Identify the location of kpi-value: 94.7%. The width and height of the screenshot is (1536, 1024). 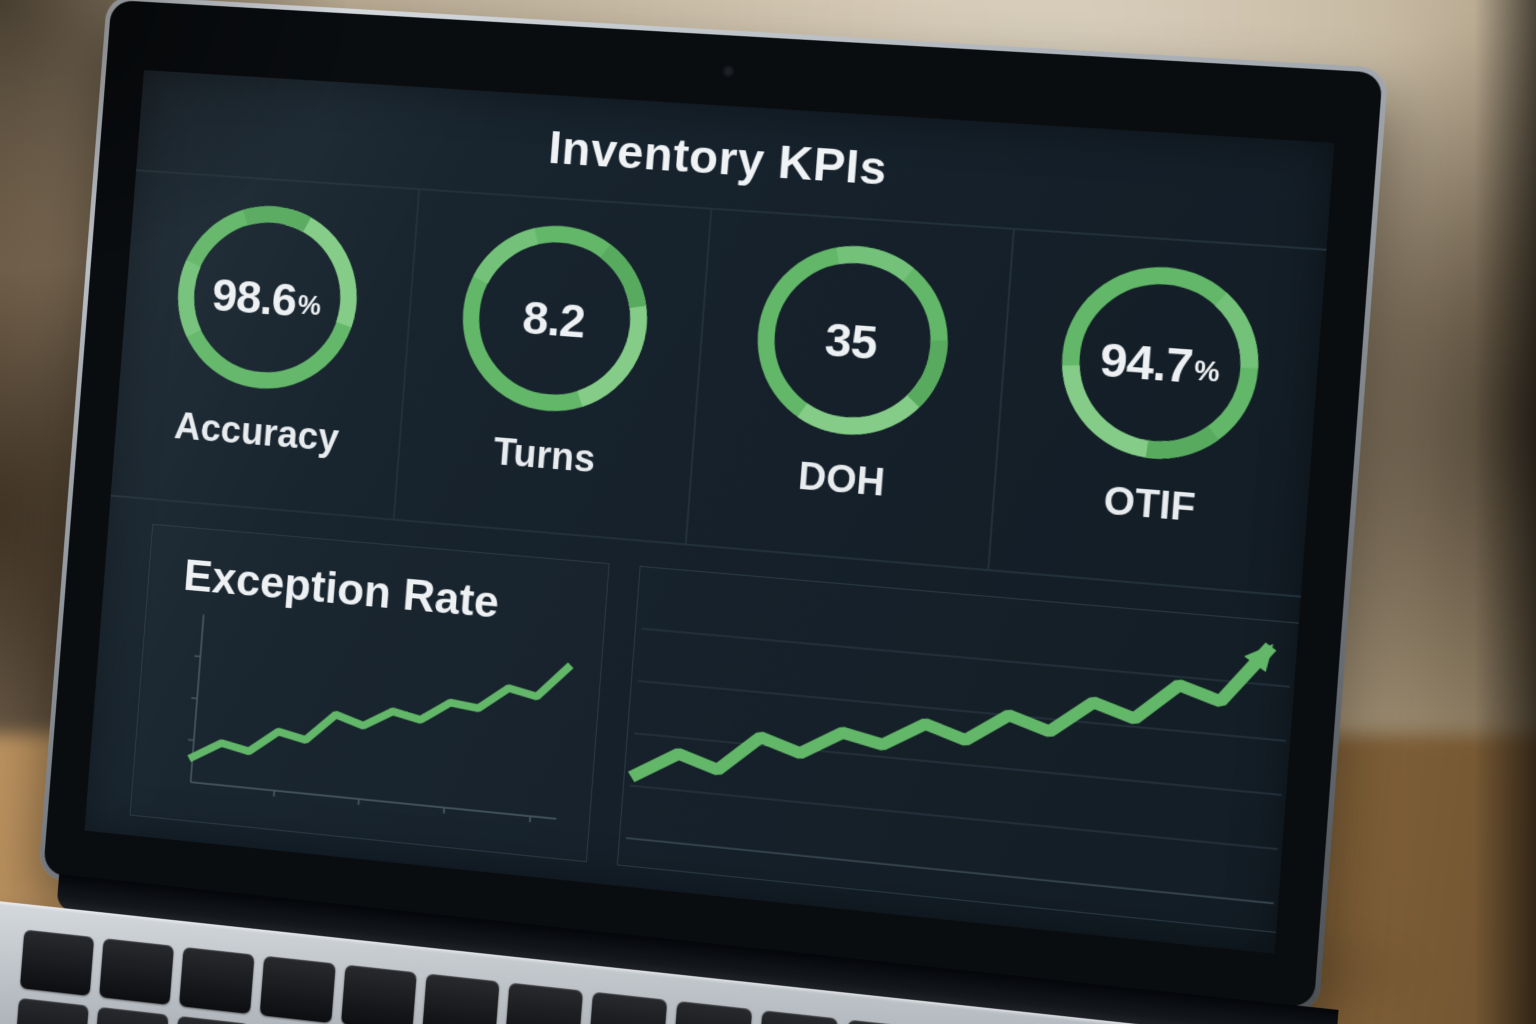
(1159, 362).